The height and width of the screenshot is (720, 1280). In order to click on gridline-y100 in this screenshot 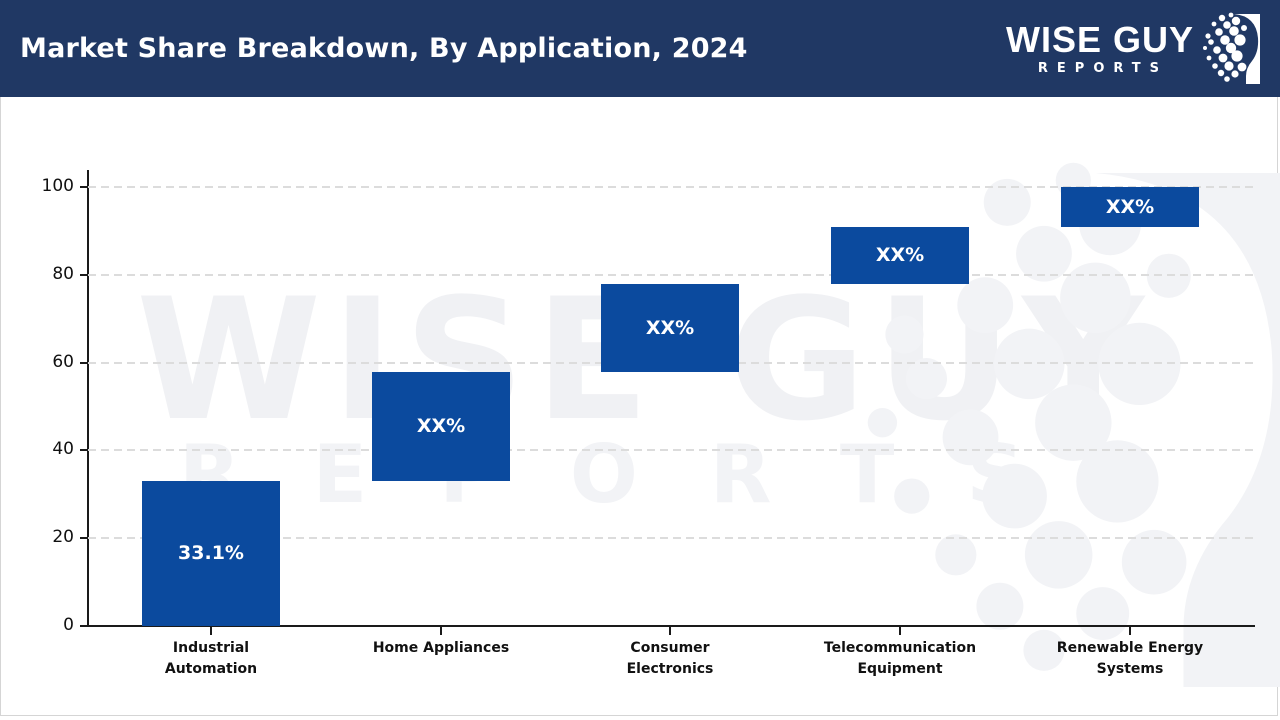, I will do `click(671, 187)`.